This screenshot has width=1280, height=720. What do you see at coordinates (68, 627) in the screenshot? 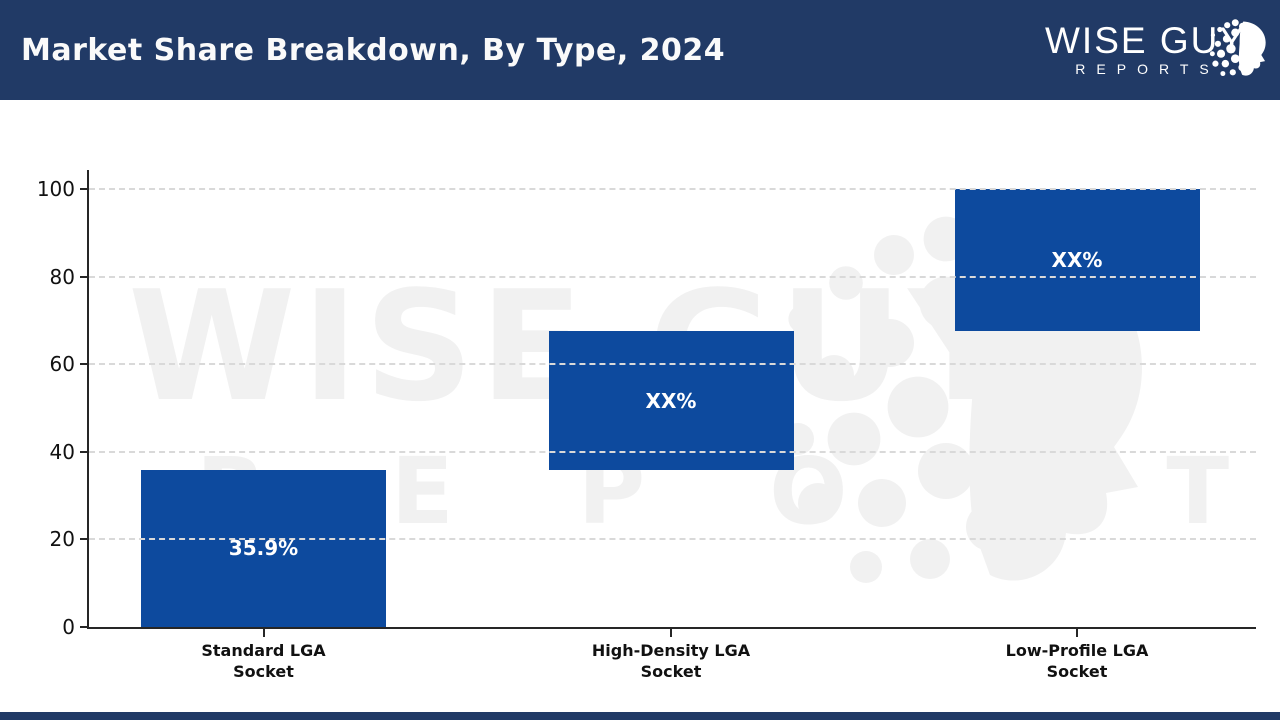
I see `y-axis-tick-label: 0` at bounding box center [68, 627].